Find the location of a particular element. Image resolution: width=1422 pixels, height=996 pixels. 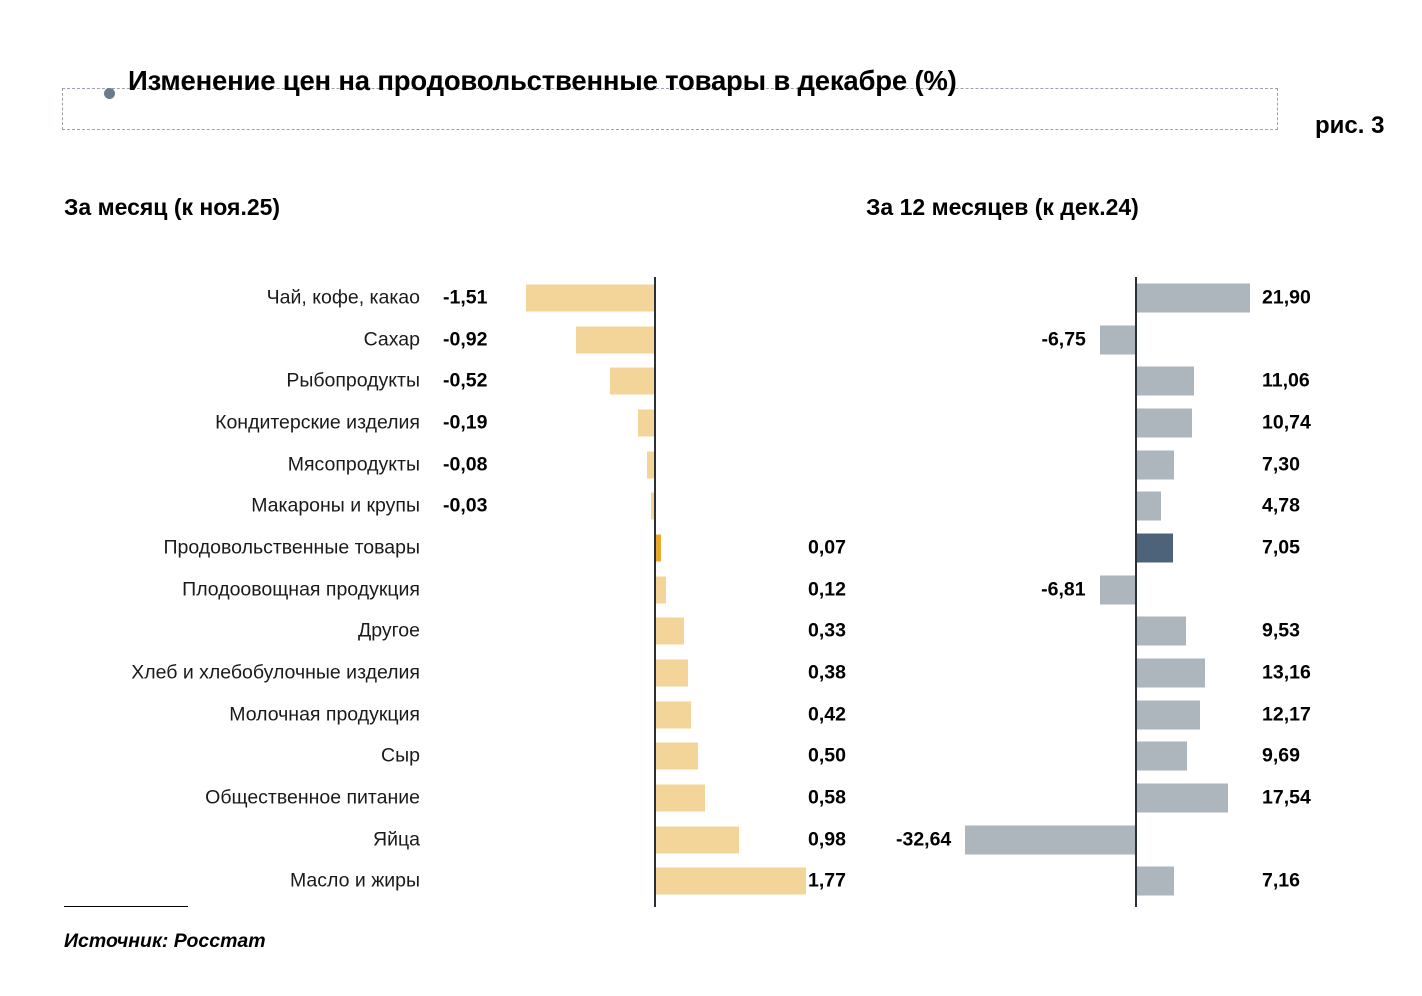

month-value-label: 1,77 is located at coordinates (827, 880).